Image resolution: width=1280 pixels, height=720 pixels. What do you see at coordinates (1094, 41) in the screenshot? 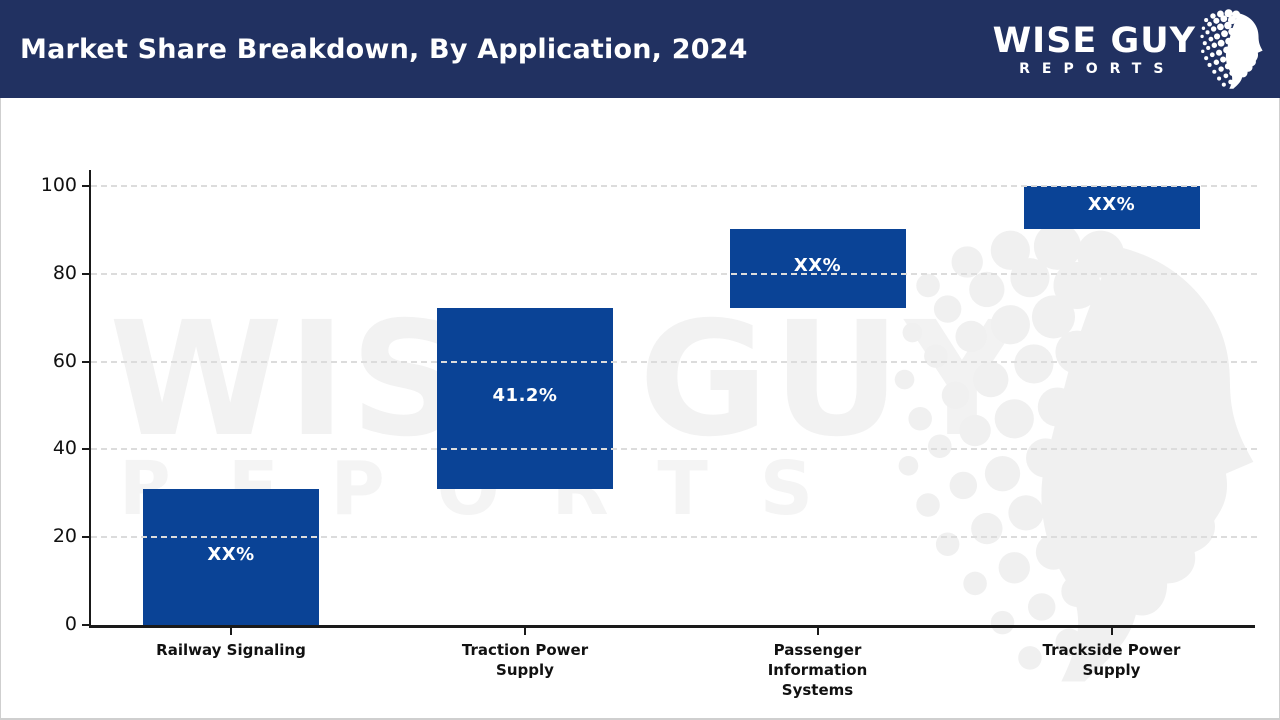
I see `logo-wordmark: WISE GUY` at bounding box center [1094, 41].